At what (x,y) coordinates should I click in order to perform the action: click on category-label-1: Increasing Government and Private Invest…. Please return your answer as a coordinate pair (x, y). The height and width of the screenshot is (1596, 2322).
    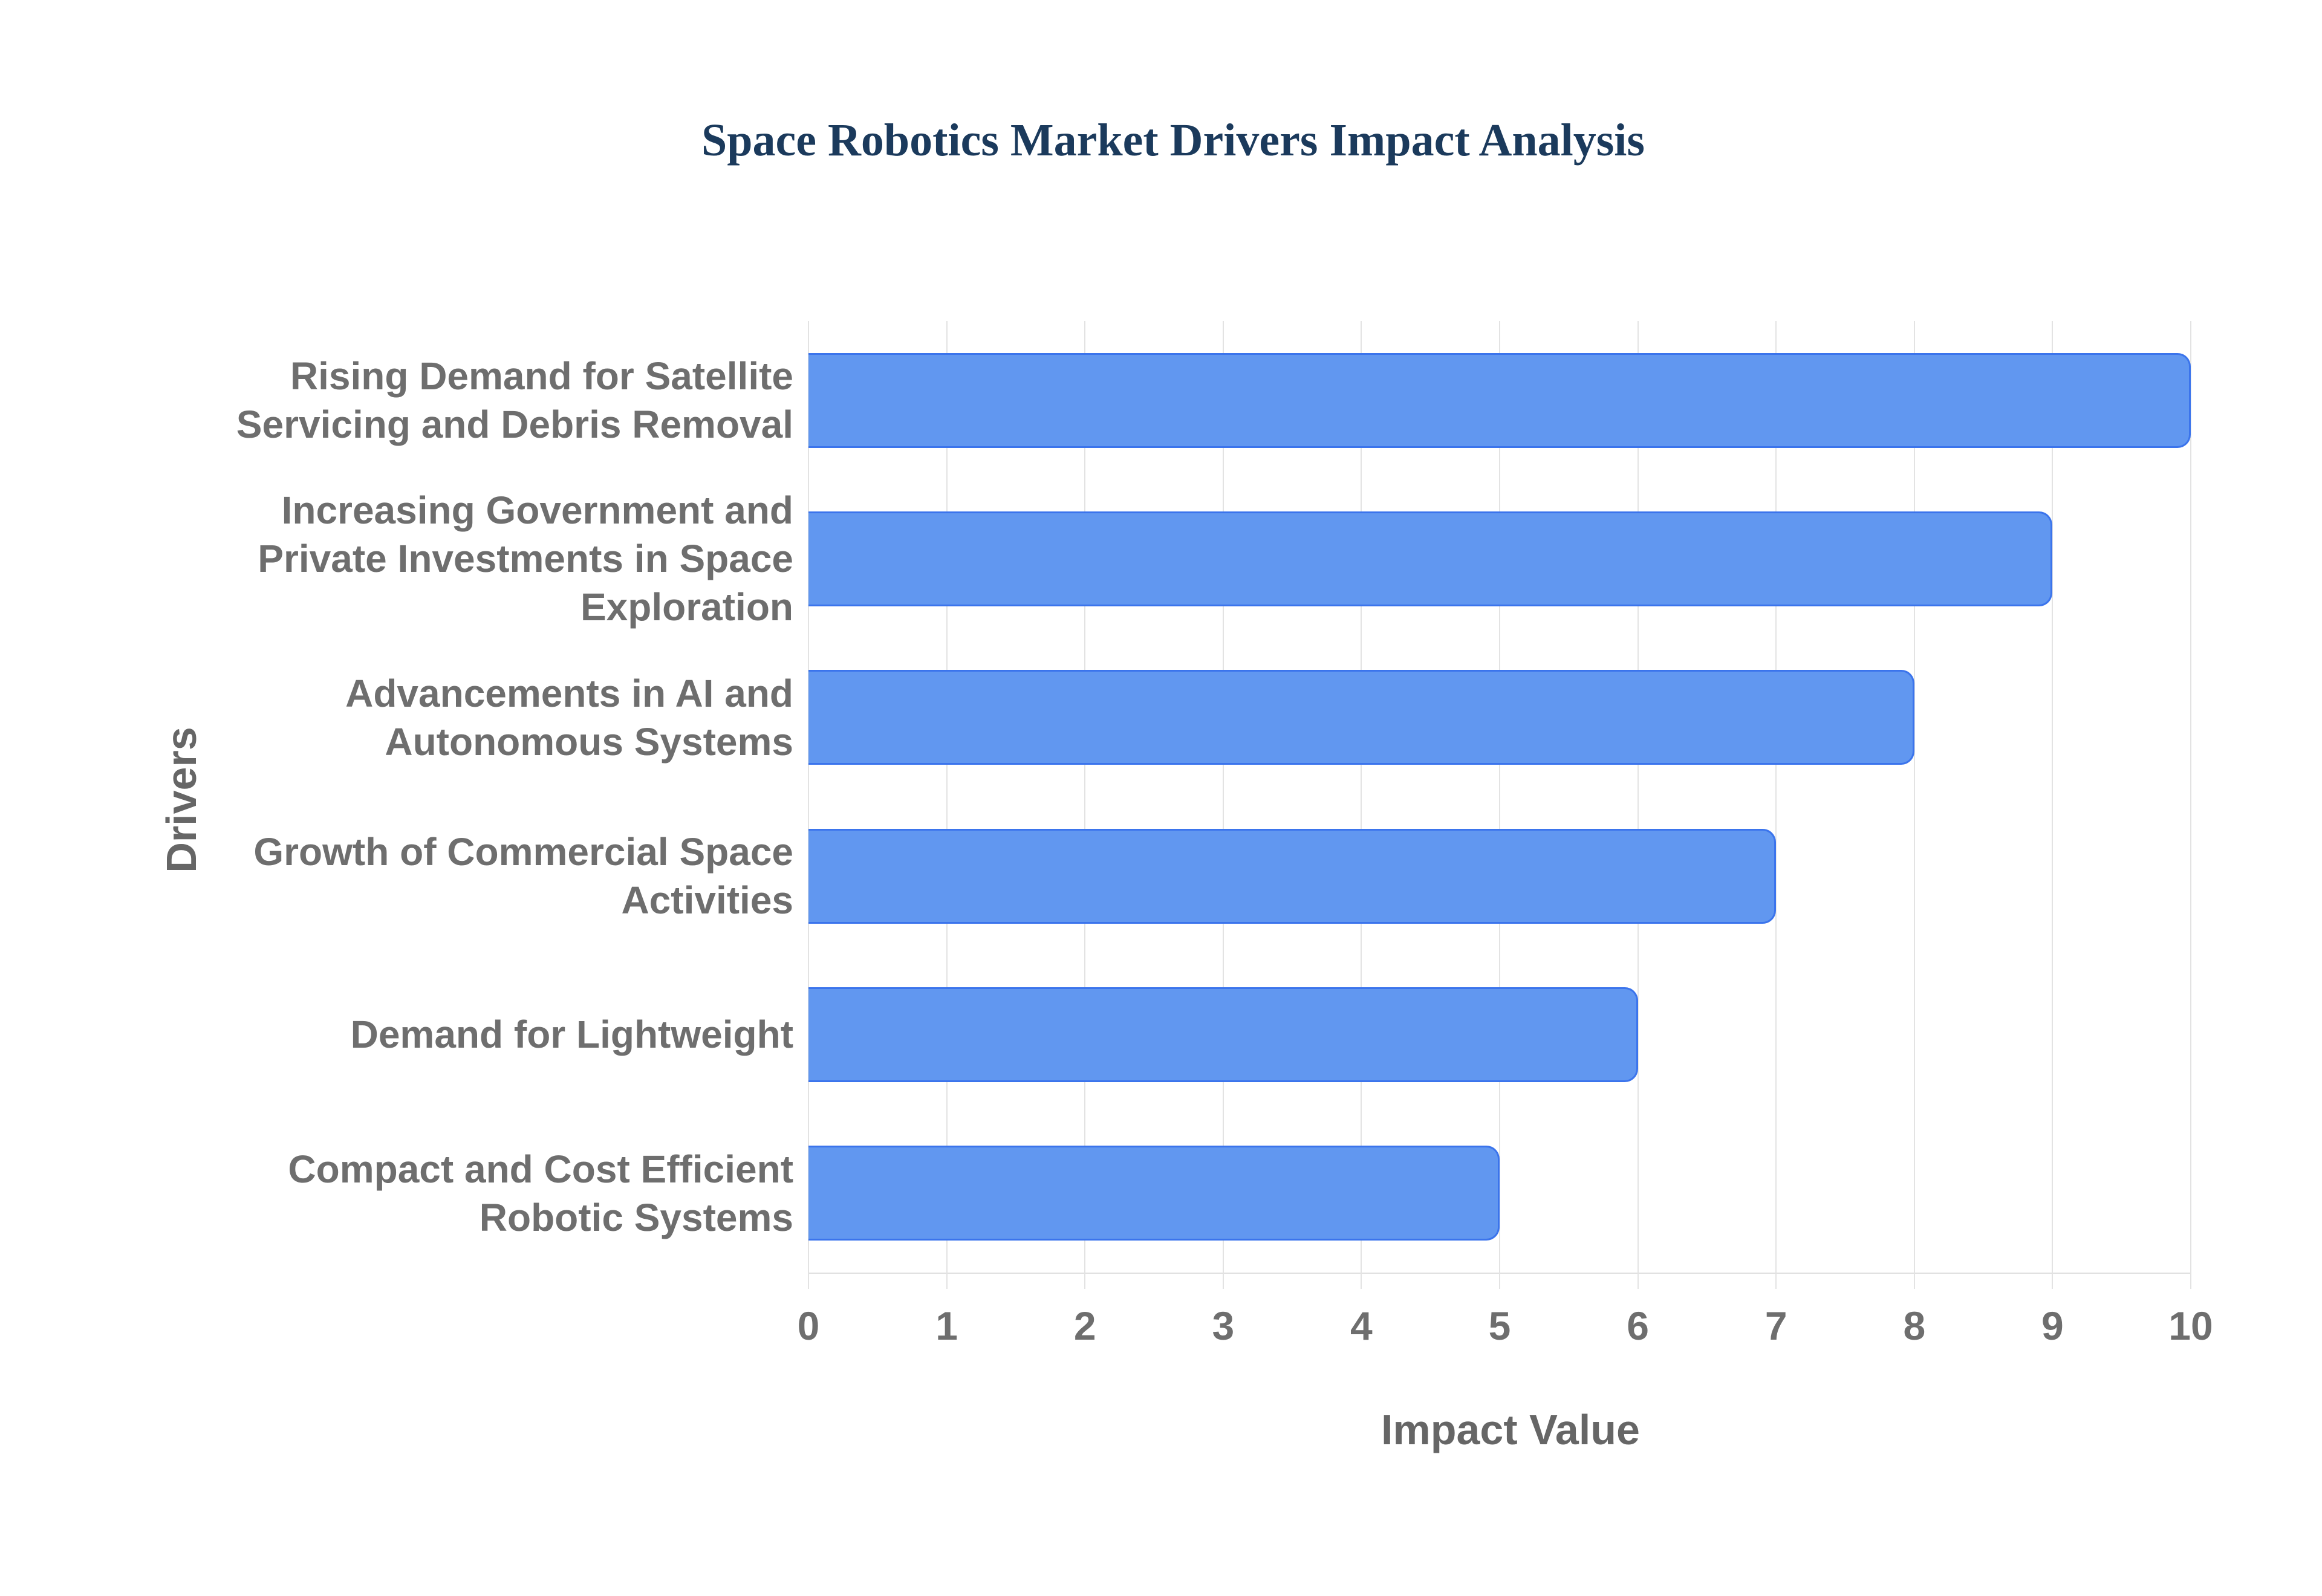
    Looking at the image, I should click on (525, 558).